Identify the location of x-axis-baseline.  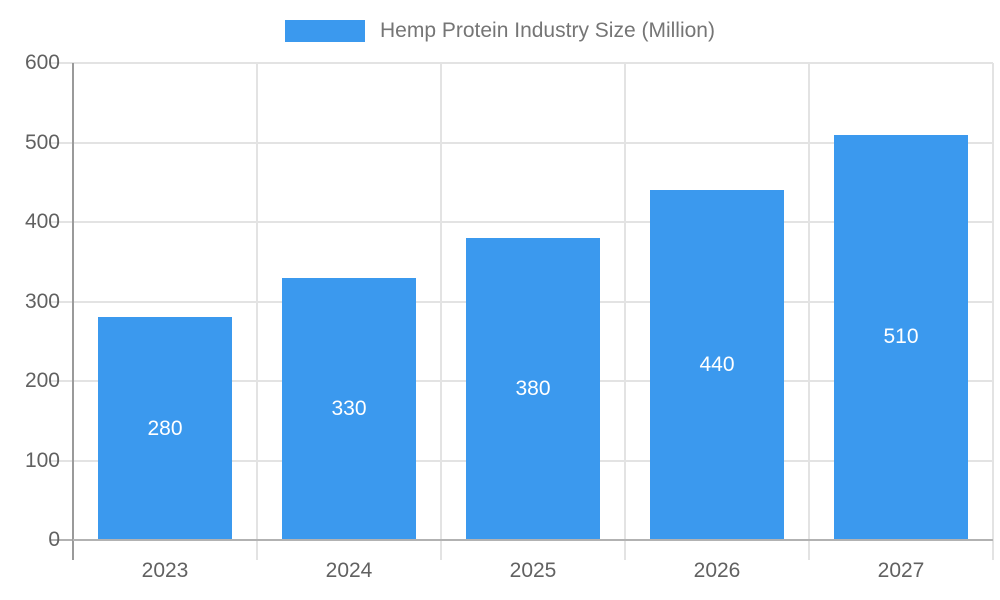
(533, 540).